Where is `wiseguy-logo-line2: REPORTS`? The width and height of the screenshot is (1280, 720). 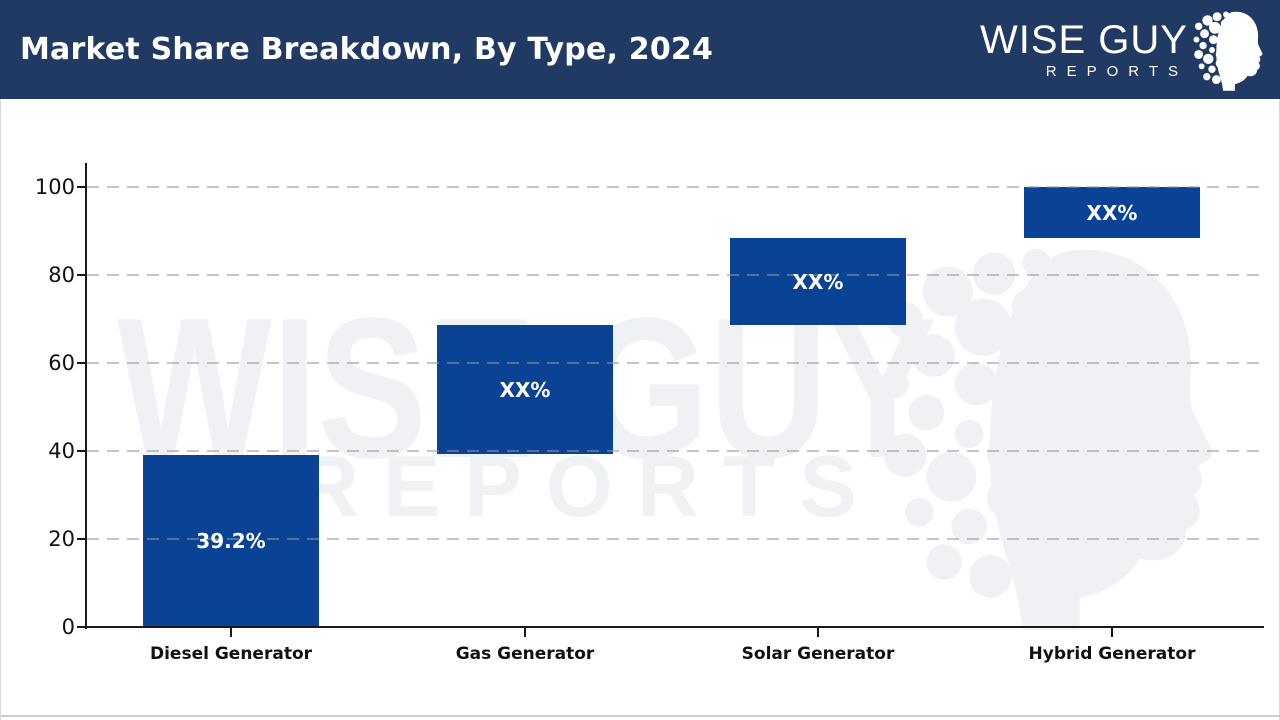
wiseguy-logo-line2: REPORTS is located at coordinates (1116, 71).